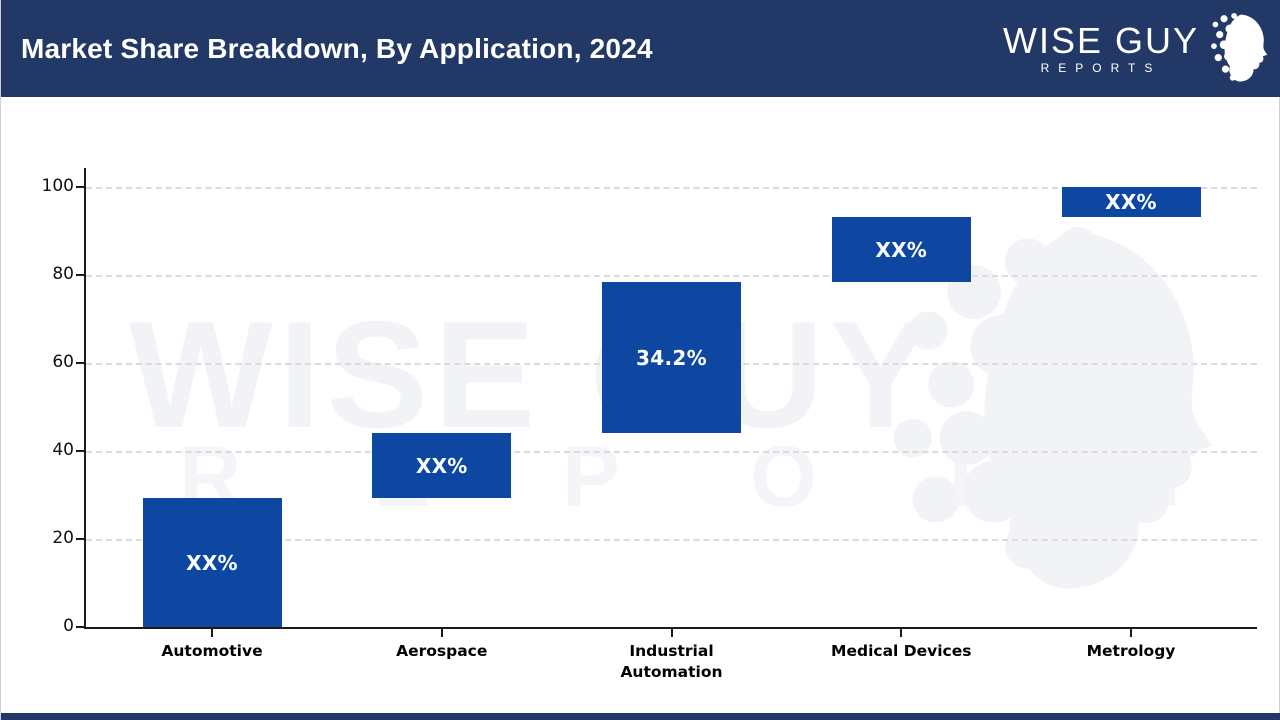 This screenshot has height=720, width=1280. What do you see at coordinates (1131, 651) in the screenshot?
I see `x-label-4: Metrology` at bounding box center [1131, 651].